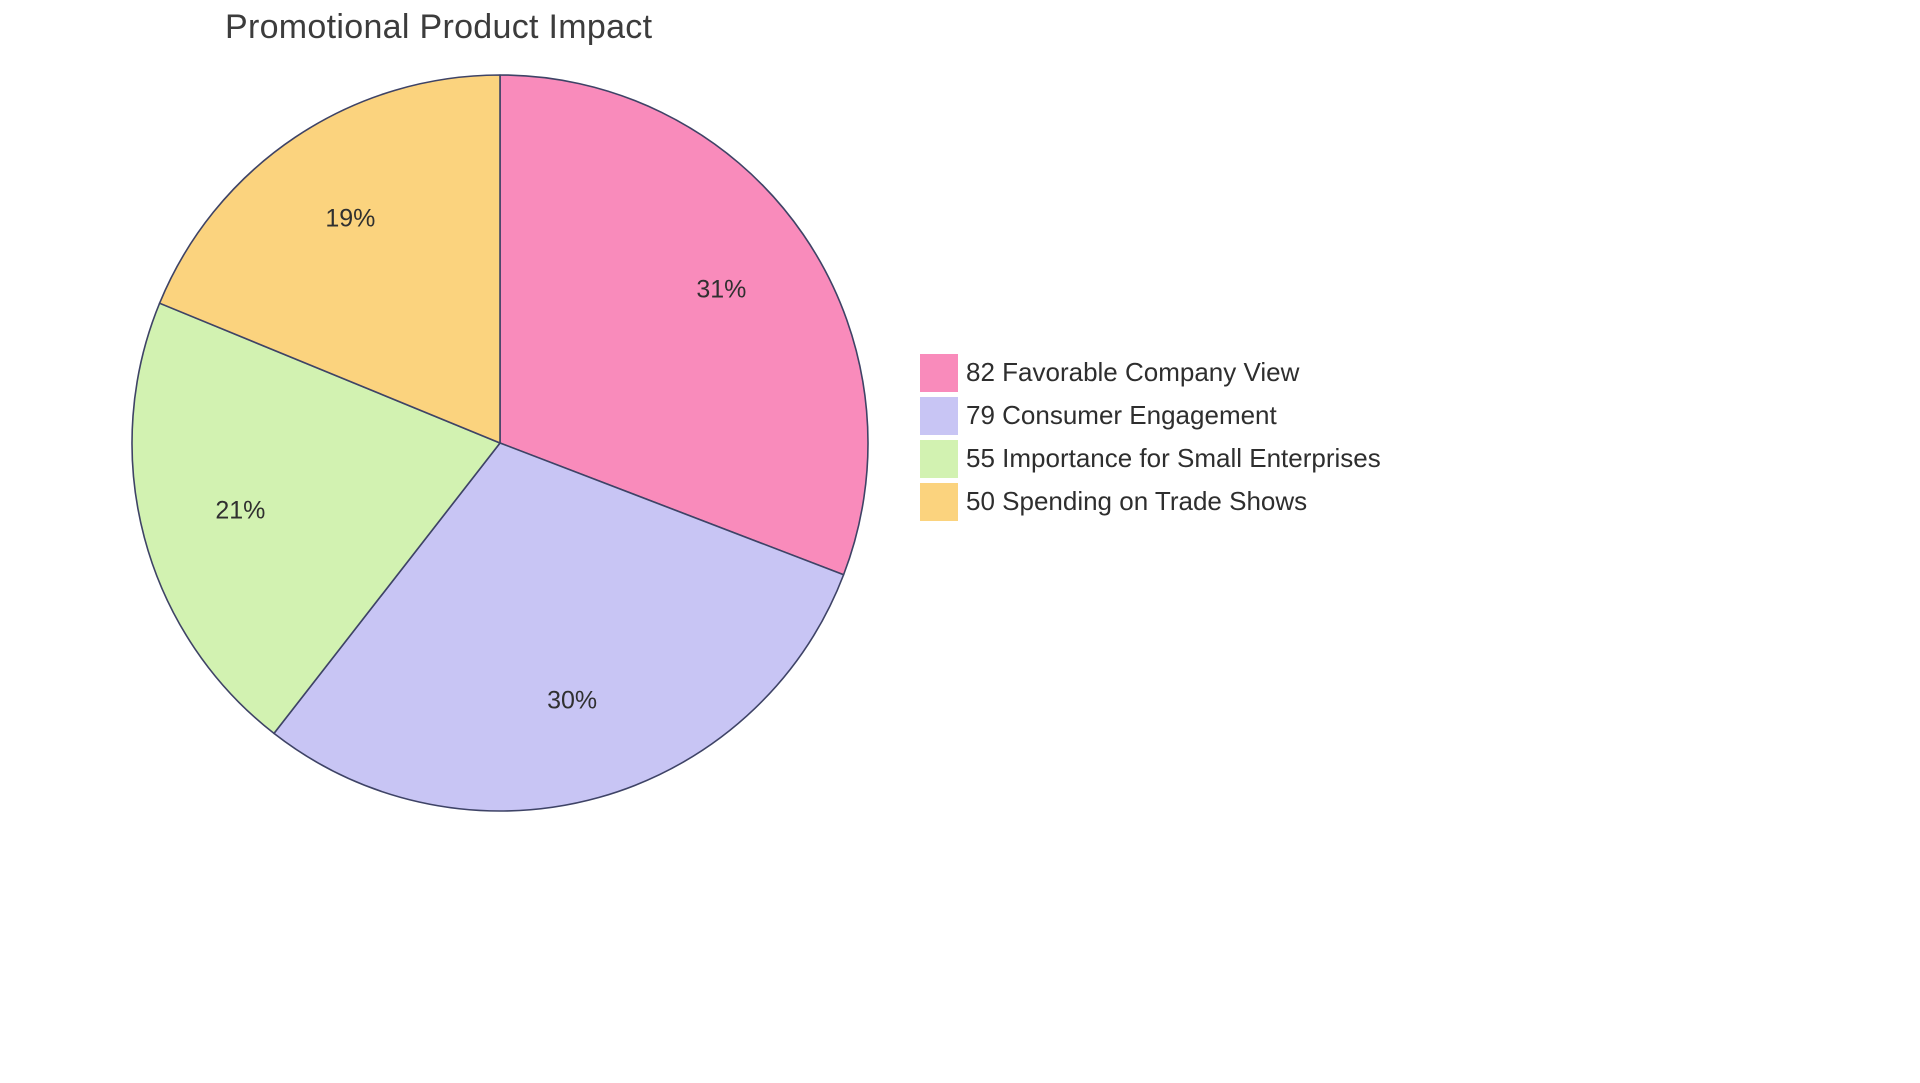 This screenshot has width=1920, height=1083. I want to click on legend-label: 79 Consumer Engagement, so click(1121, 415).